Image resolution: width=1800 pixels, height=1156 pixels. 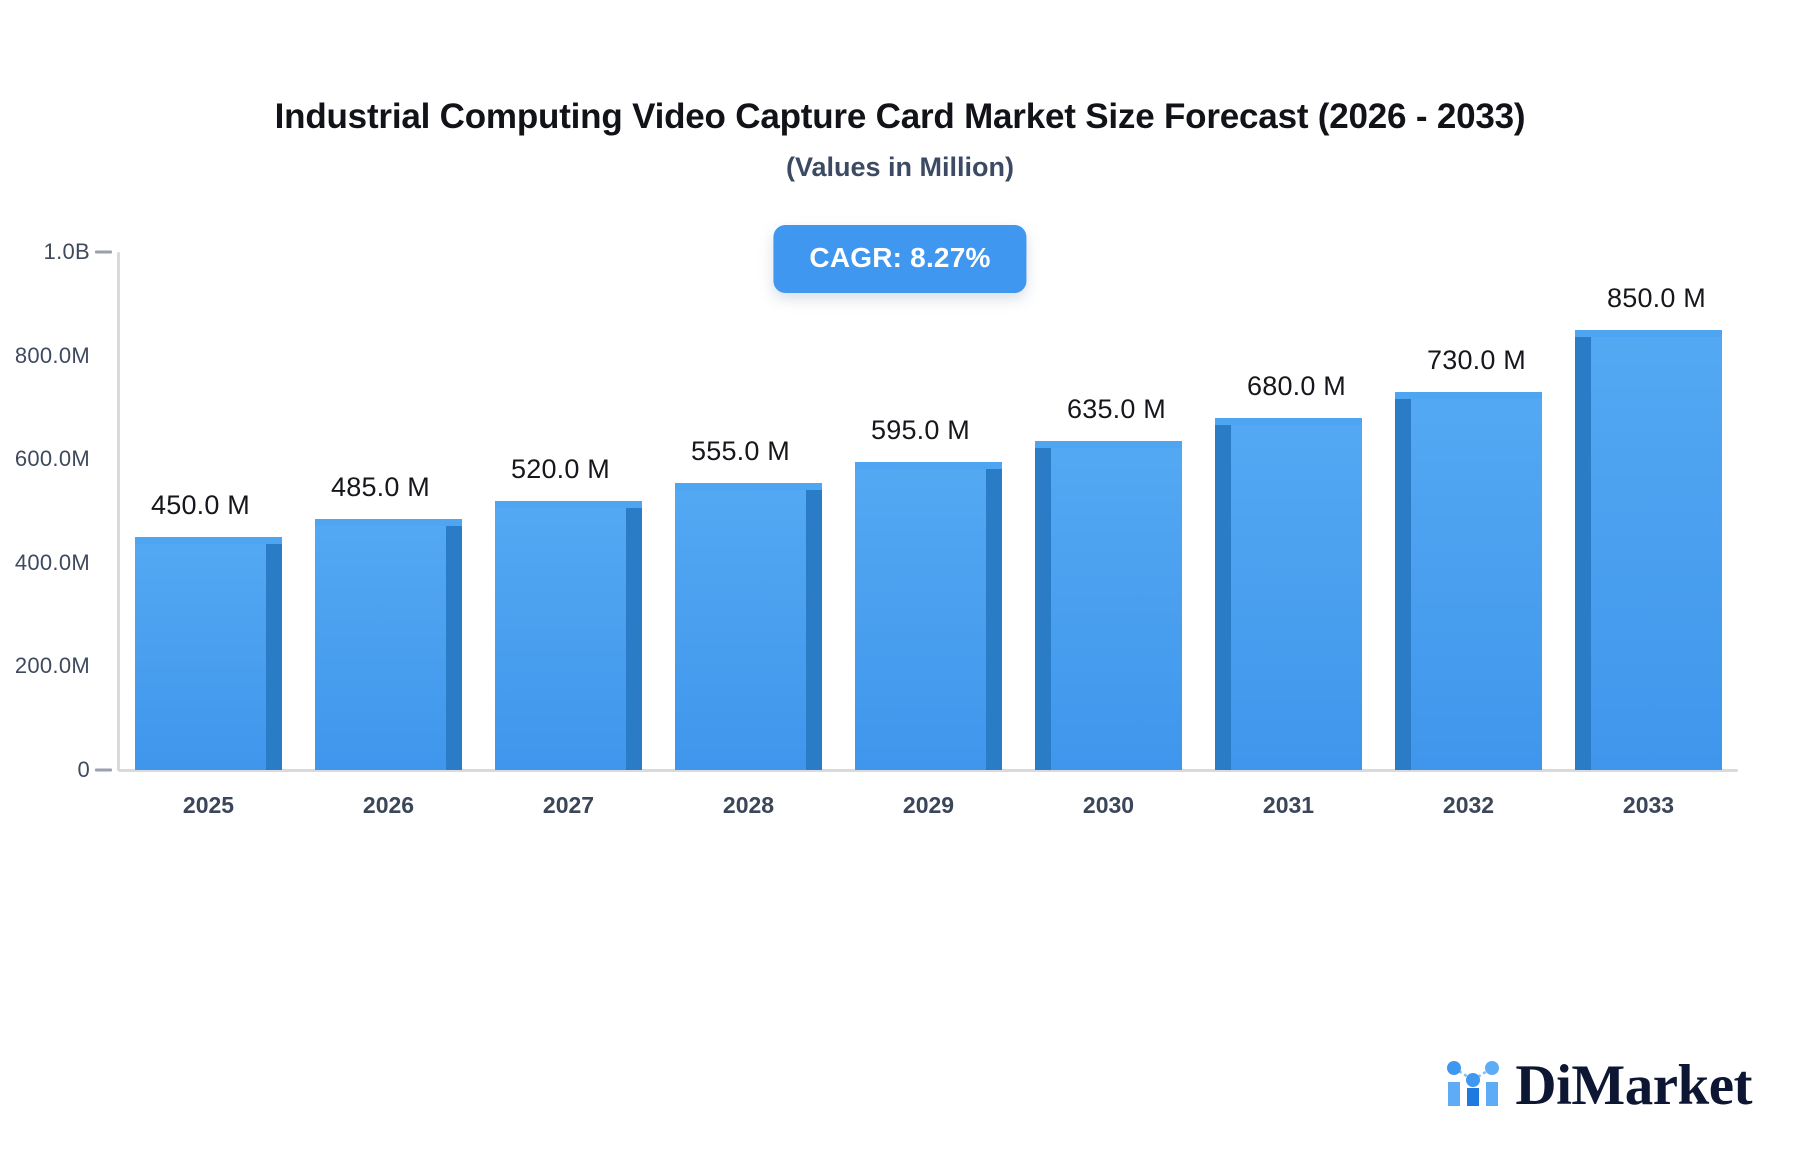 What do you see at coordinates (52, 459) in the screenshot?
I see `y-axis-tick-label: 600.0M` at bounding box center [52, 459].